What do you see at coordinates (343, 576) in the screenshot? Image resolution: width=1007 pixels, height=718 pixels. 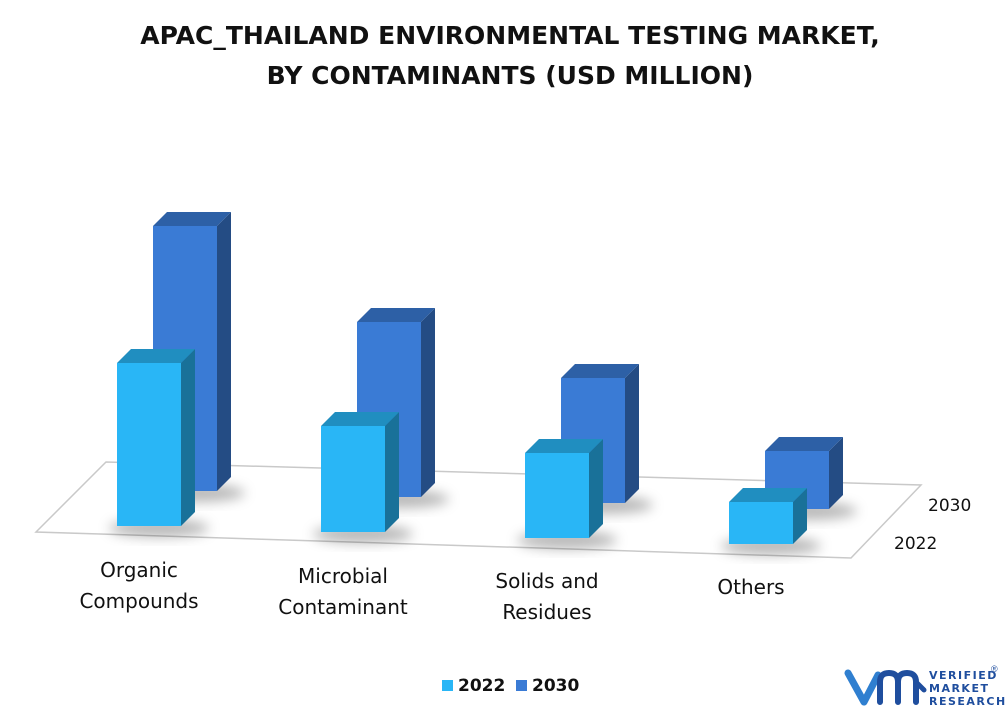 I see `category-label-microbial-line-1: Microbial` at bounding box center [343, 576].